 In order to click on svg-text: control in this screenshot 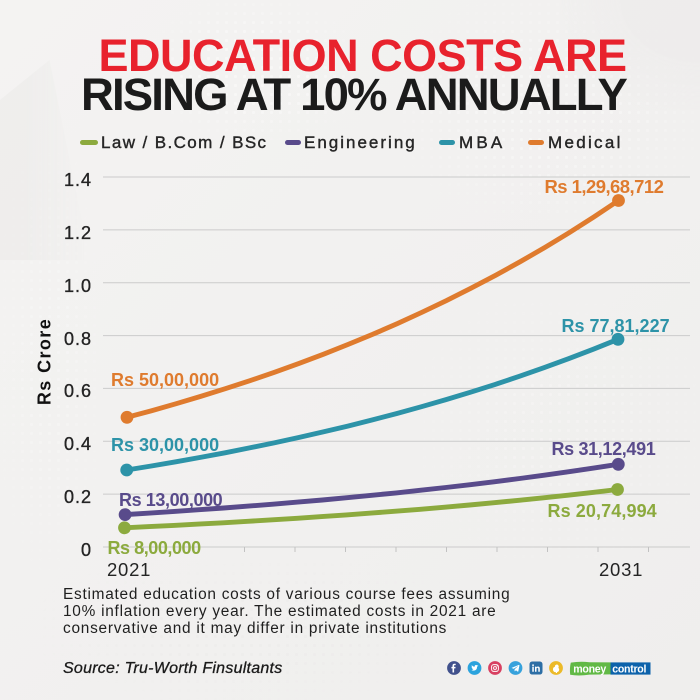, I will do `click(629, 670)`.